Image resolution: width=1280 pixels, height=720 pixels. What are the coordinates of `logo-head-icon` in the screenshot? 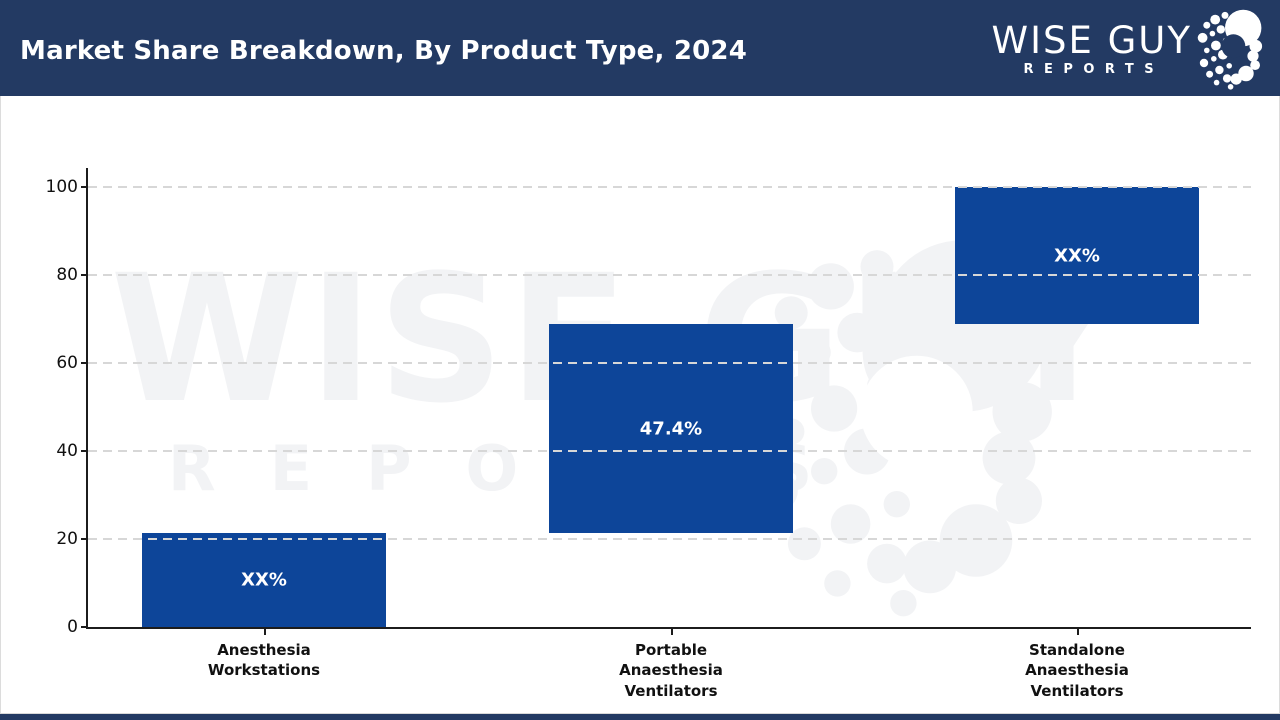 It's located at (1230, 49).